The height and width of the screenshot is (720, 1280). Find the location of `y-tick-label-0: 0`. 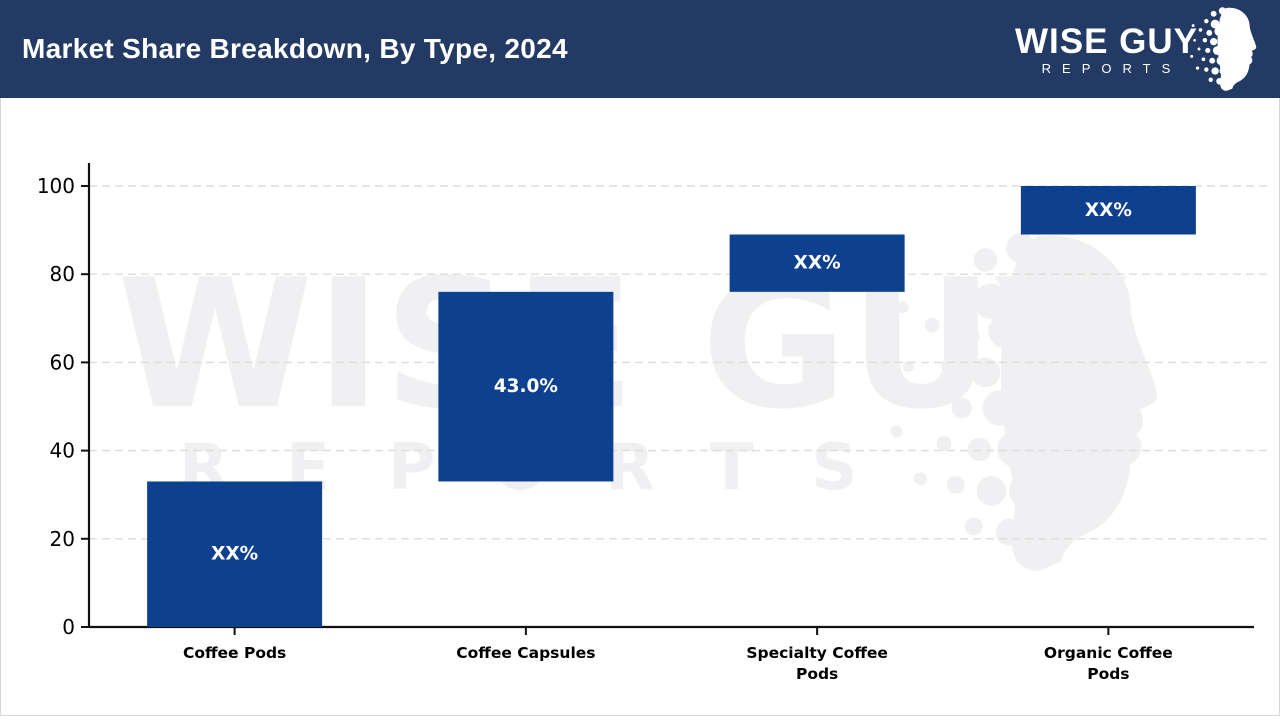

y-tick-label-0: 0 is located at coordinates (68, 627).